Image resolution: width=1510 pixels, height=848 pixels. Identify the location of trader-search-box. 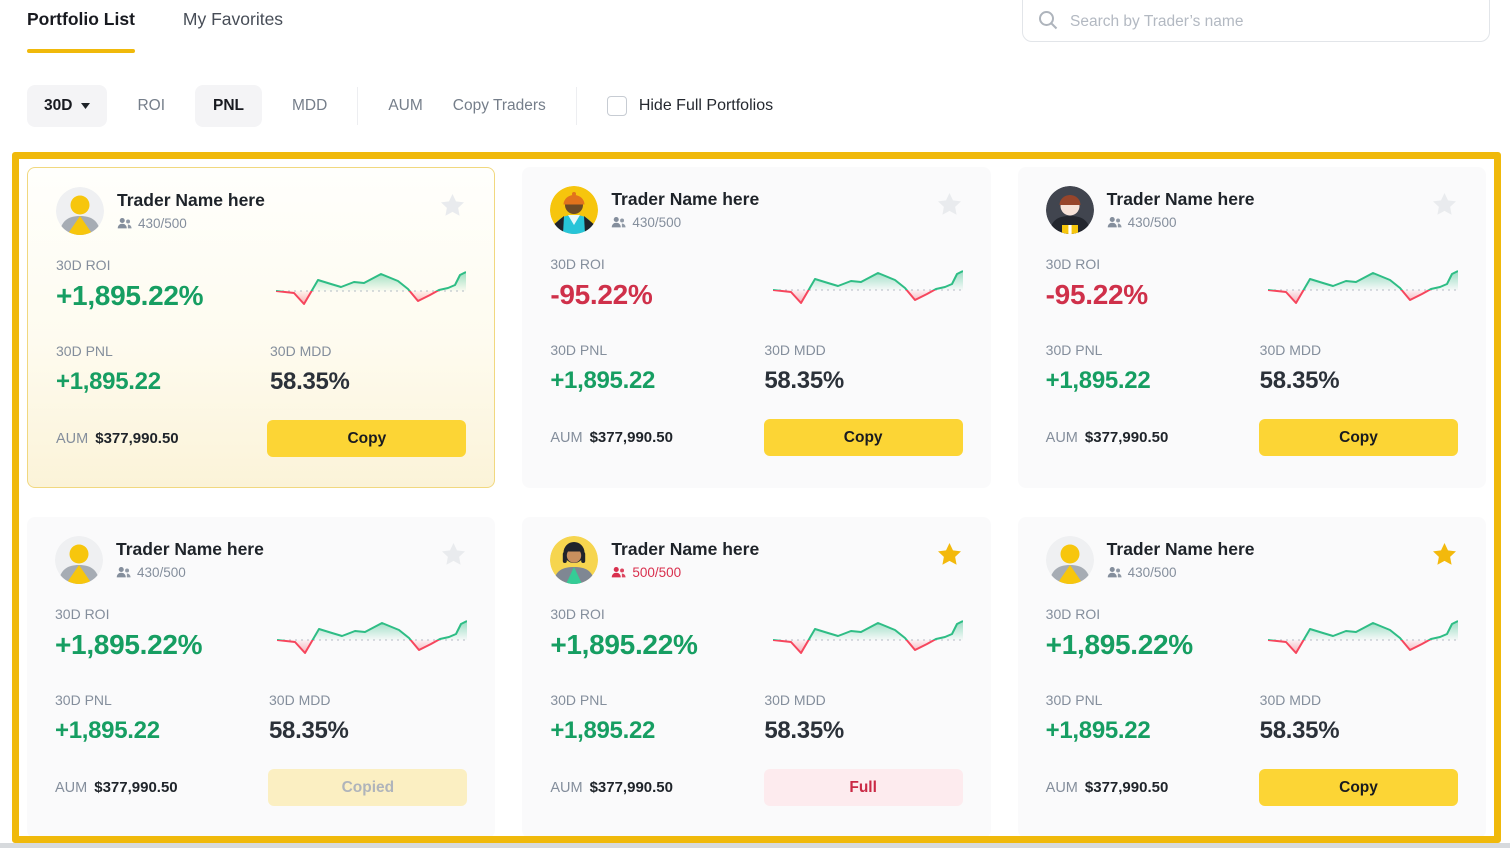
(1256, 21).